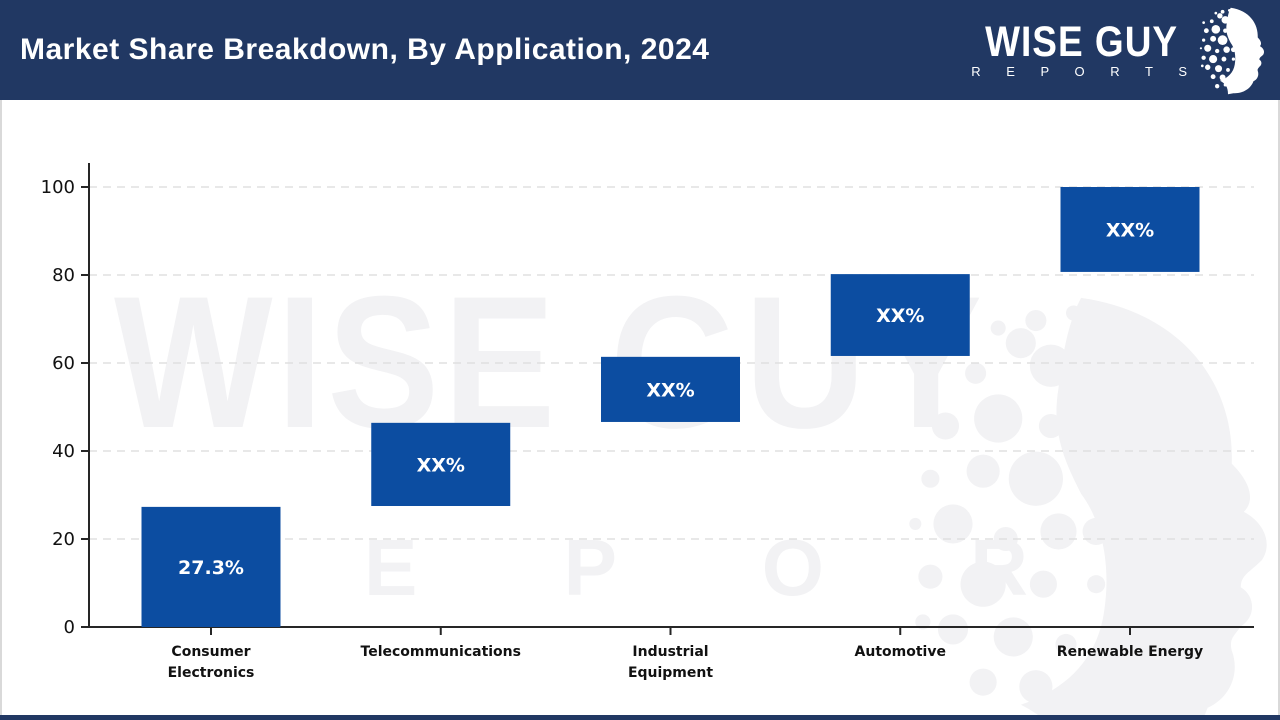  I want to click on y-tick-label: 100, so click(58, 187).